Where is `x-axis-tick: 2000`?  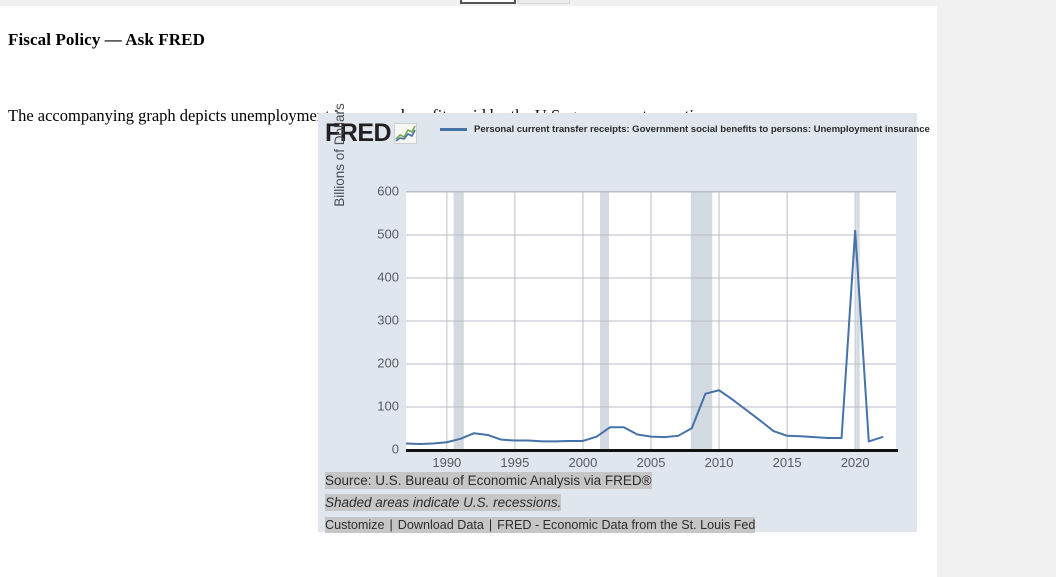
x-axis-tick: 2000 is located at coordinates (583, 462).